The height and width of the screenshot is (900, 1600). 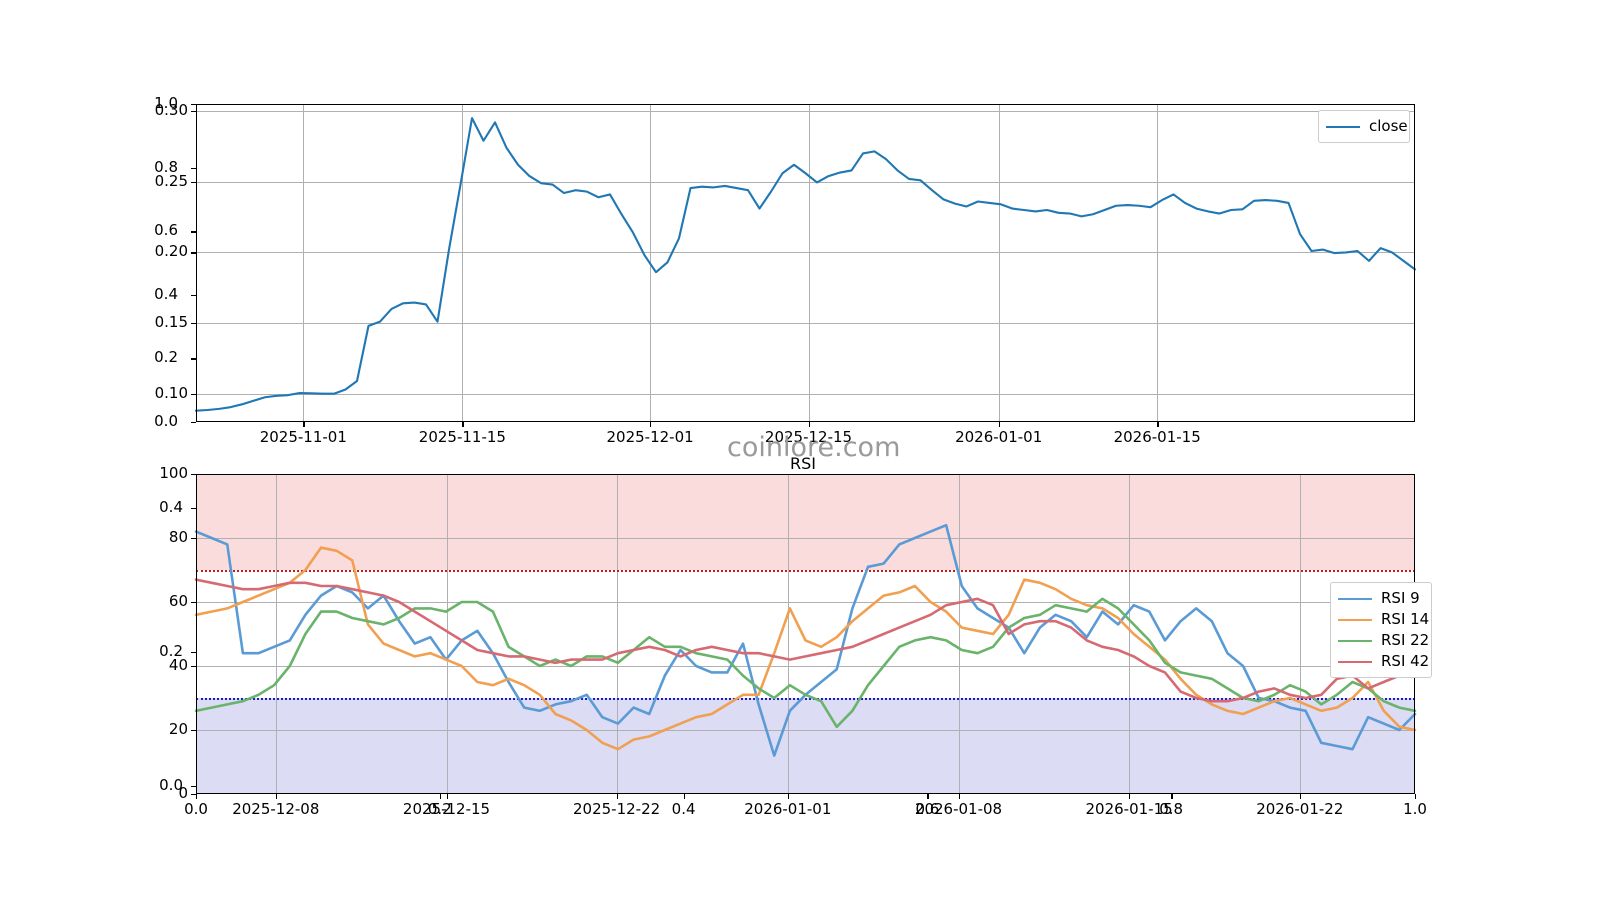 I want to click on legend-item: RSI 14, so click(x=1383, y=619).